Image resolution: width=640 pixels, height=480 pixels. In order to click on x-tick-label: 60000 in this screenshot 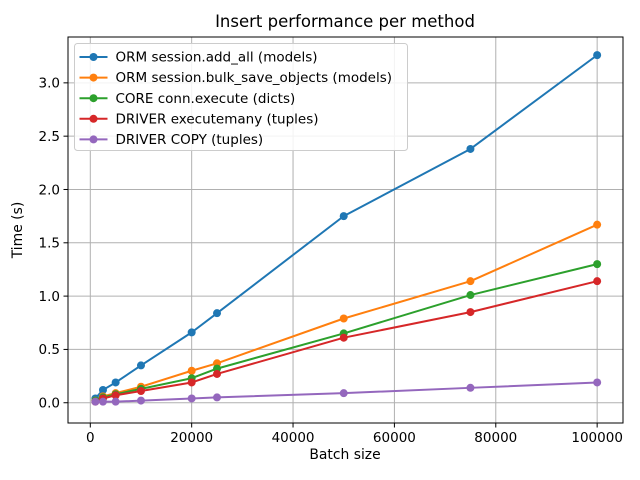, I will do `click(394, 438)`.